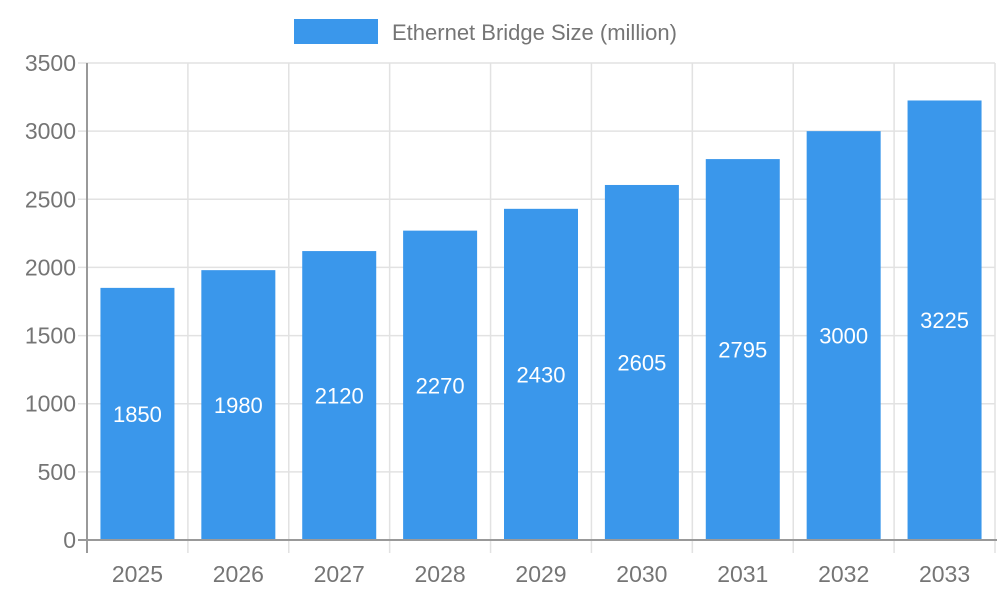 The image size is (1000, 600). Describe the element at coordinates (50, 199) in the screenshot. I see `y-tick-label: 2500` at that location.